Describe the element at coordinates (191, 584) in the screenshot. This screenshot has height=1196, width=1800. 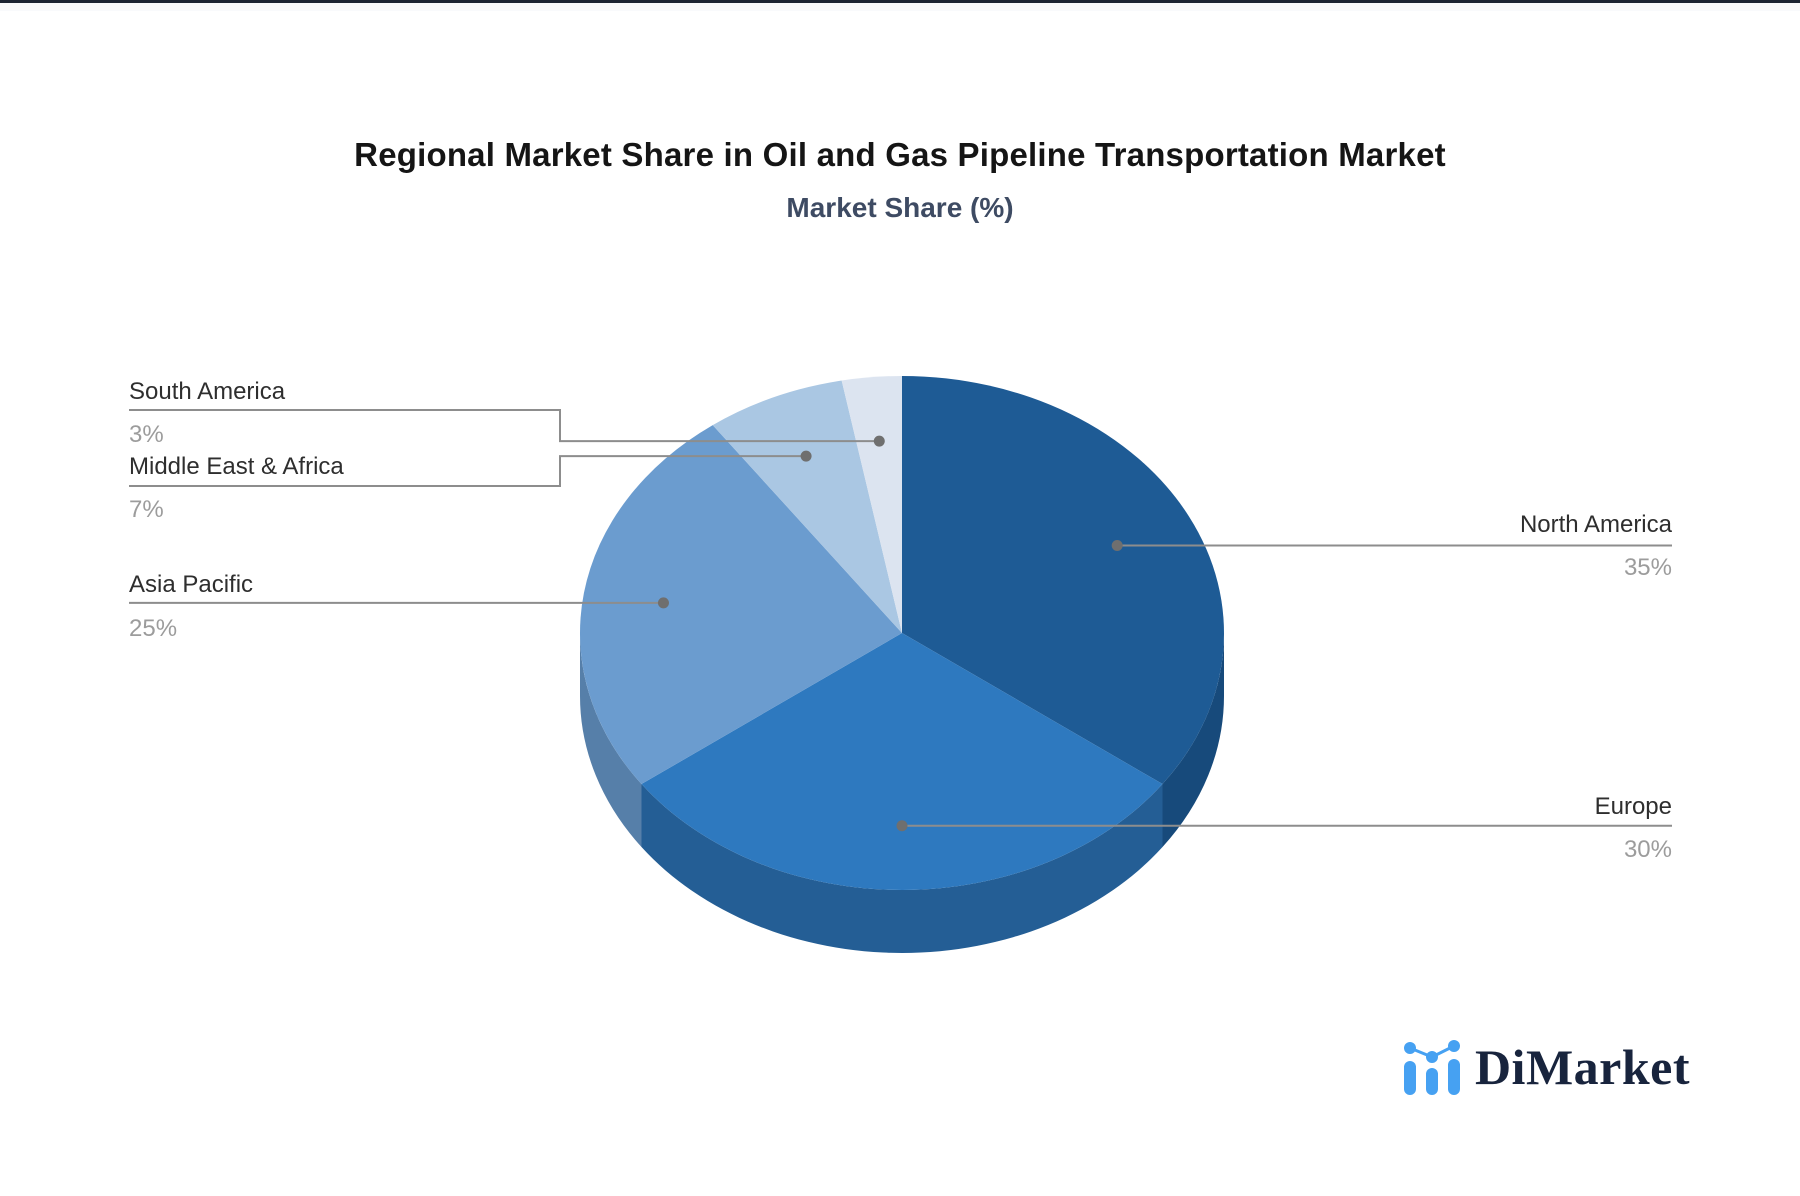
I see `callout-label-asia-pacific: Asia Pacific` at that location.